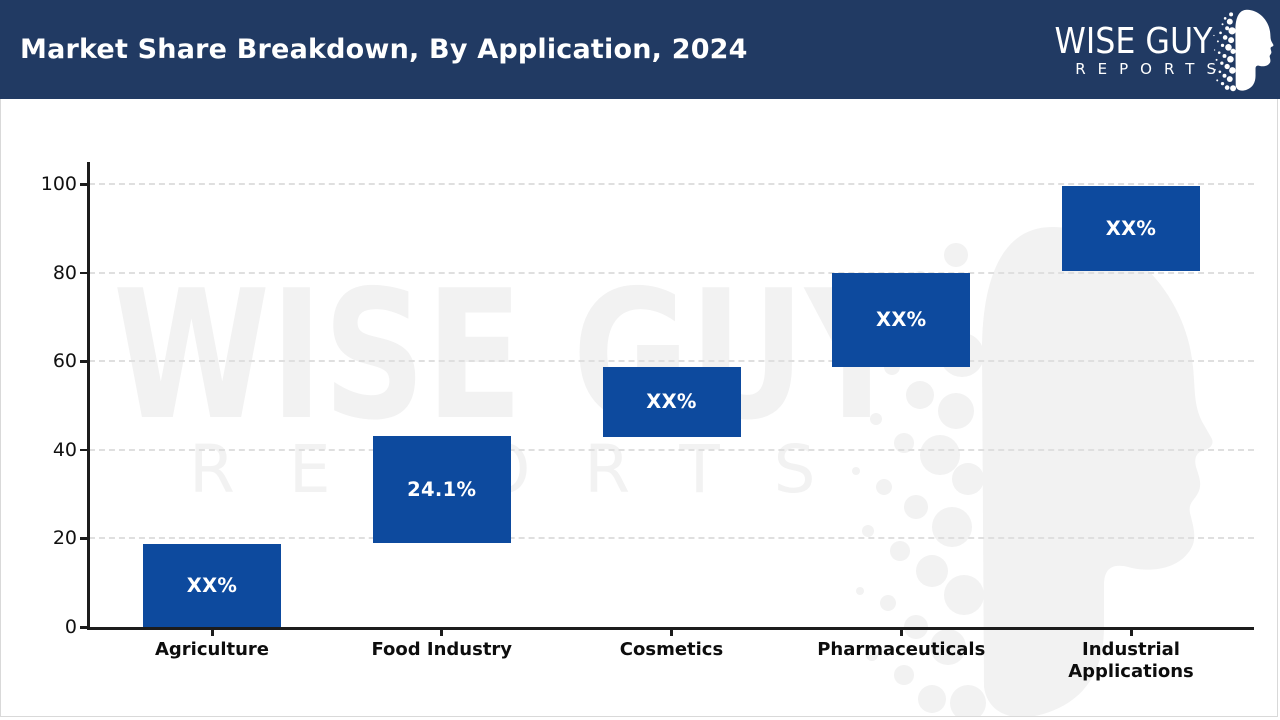  Describe the element at coordinates (1151, 69) in the screenshot. I see `brand-reports-text: REPORTS` at that location.